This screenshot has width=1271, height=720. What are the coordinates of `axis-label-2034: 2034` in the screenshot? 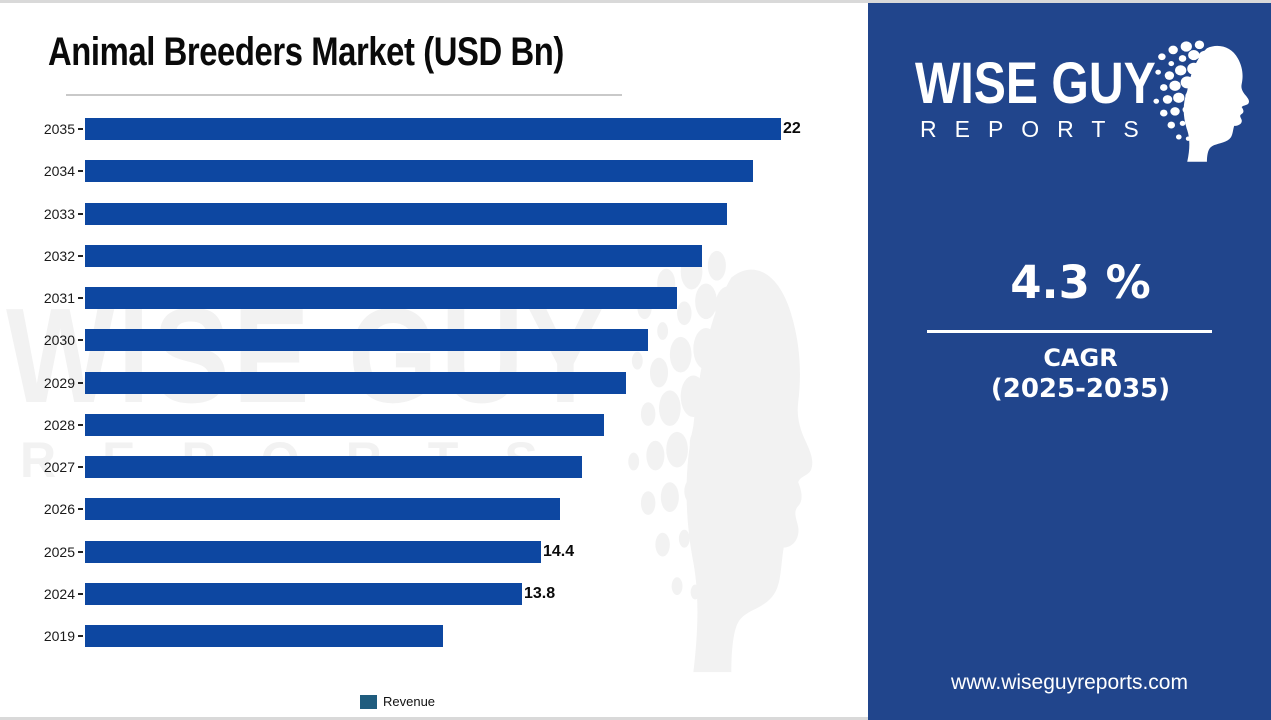 It's located at (59, 171).